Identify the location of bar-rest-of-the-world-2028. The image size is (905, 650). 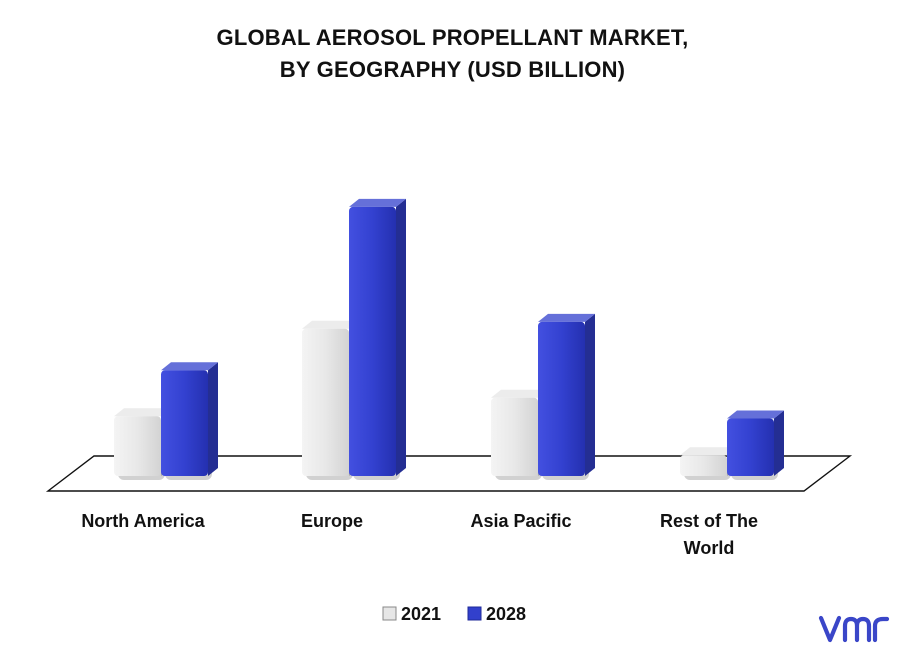
(755, 445).